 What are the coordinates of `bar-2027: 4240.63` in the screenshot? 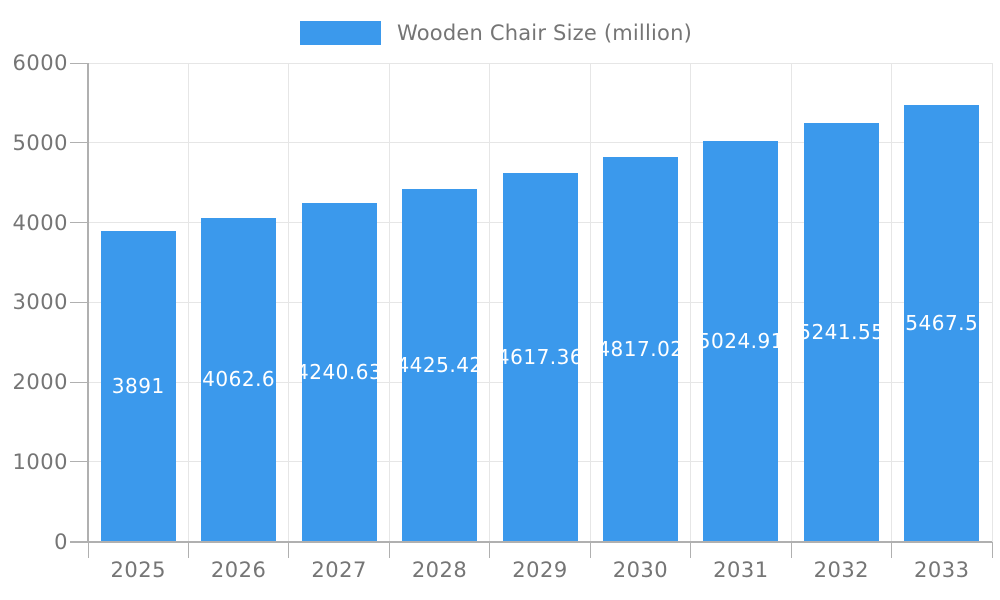 It's located at (339, 372).